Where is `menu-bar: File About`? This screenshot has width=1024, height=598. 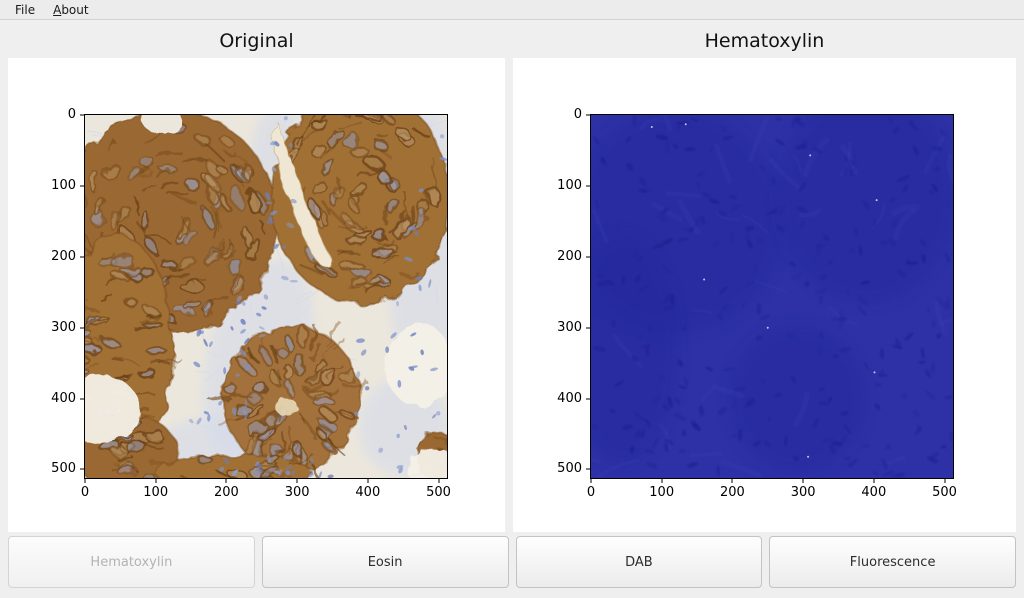 menu-bar: File About is located at coordinates (512, 10).